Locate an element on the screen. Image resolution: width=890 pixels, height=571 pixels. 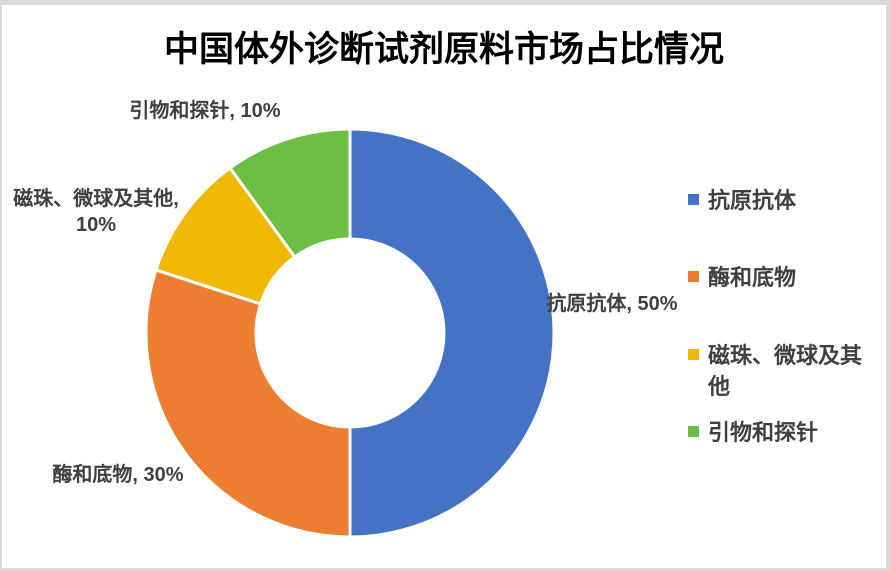
legend-label: 磁珠、微球及其他 is located at coordinates (785, 371).